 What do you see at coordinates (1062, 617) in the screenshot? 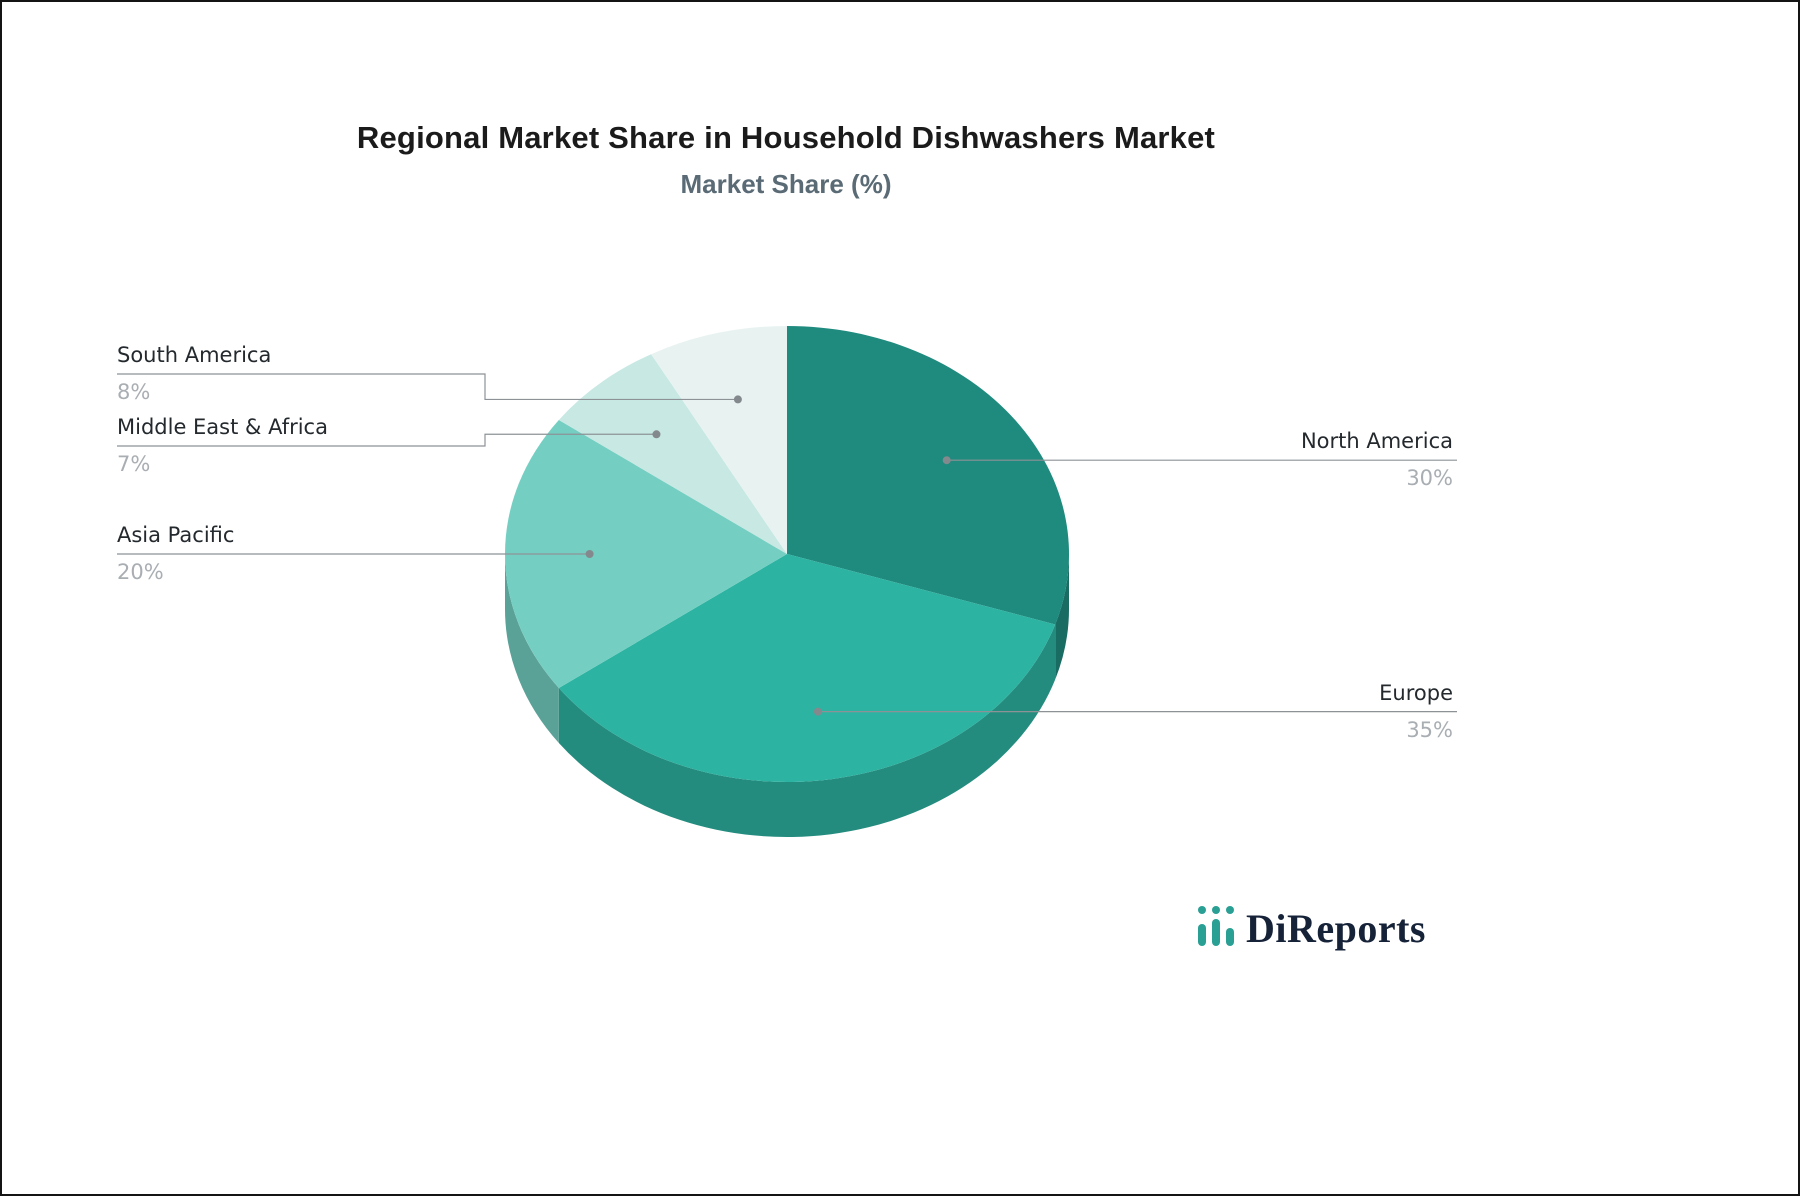
I see `pie-side-north-america` at bounding box center [1062, 617].